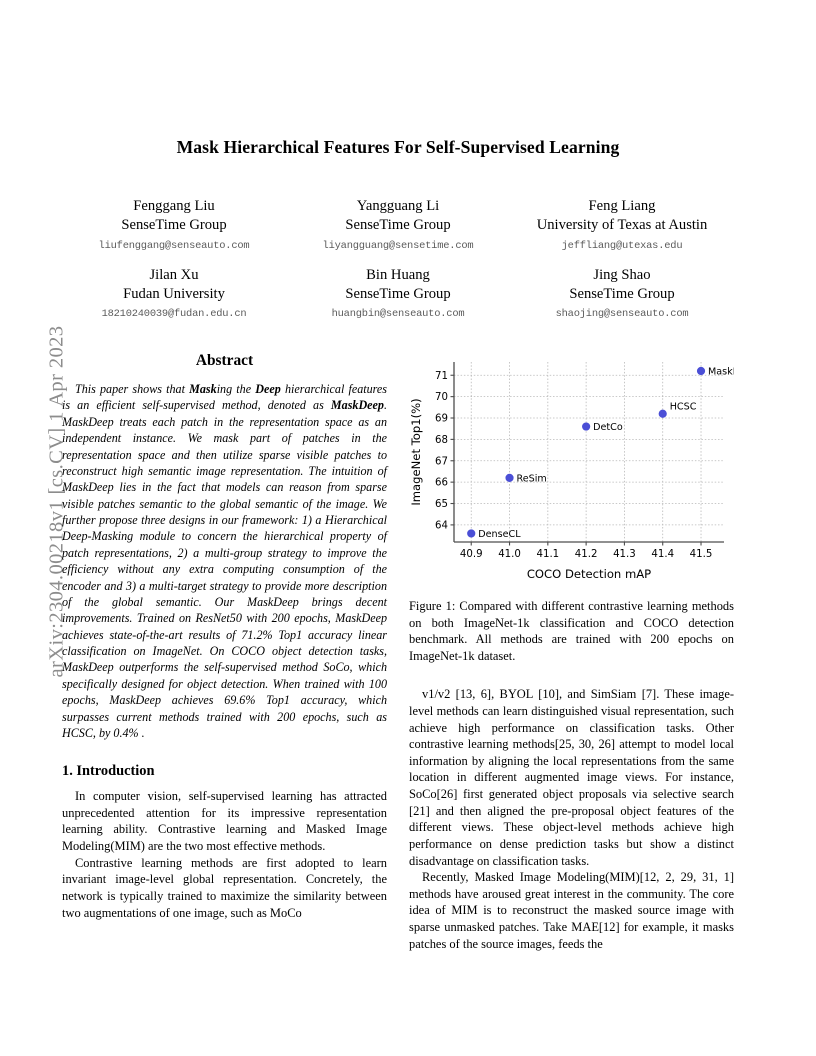 This screenshot has width=816, height=1056. What do you see at coordinates (509, 554) in the screenshot?
I see `x-tick-label: 41.0` at bounding box center [509, 554].